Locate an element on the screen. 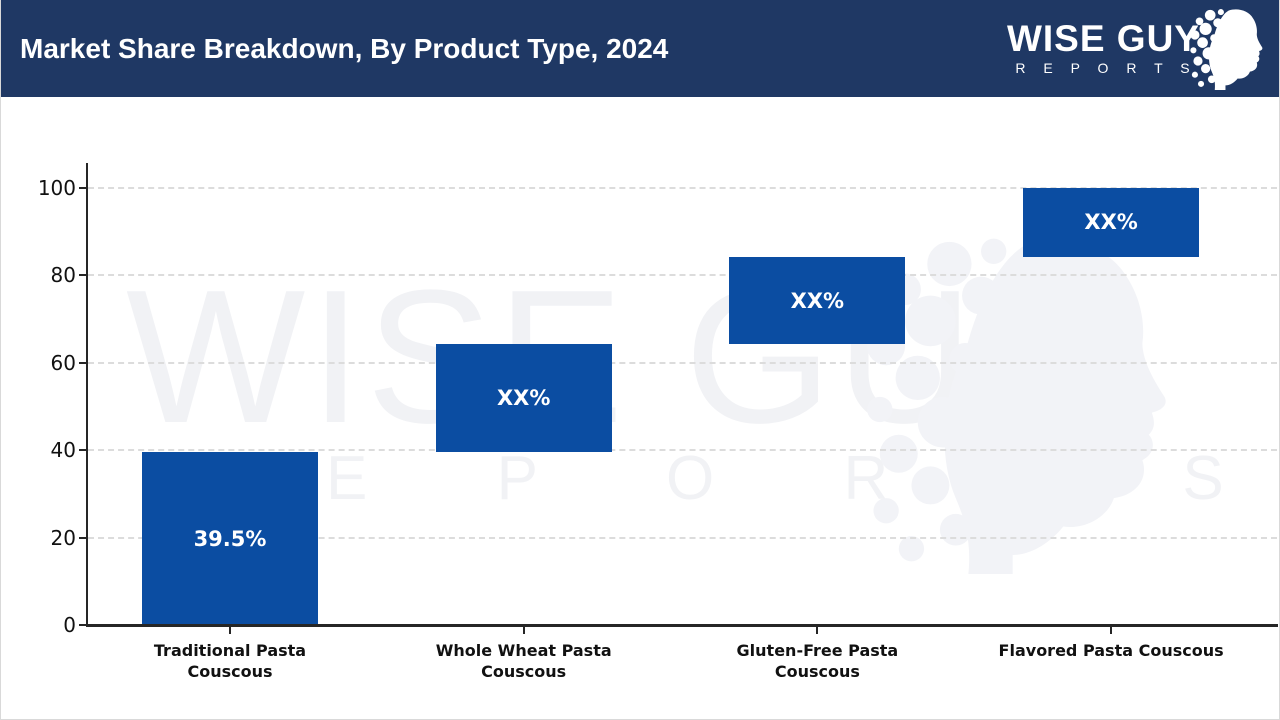 The width and height of the screenshot is (1280, 720). y-tick-label-80: 80 is located at coordinates (63, 275).